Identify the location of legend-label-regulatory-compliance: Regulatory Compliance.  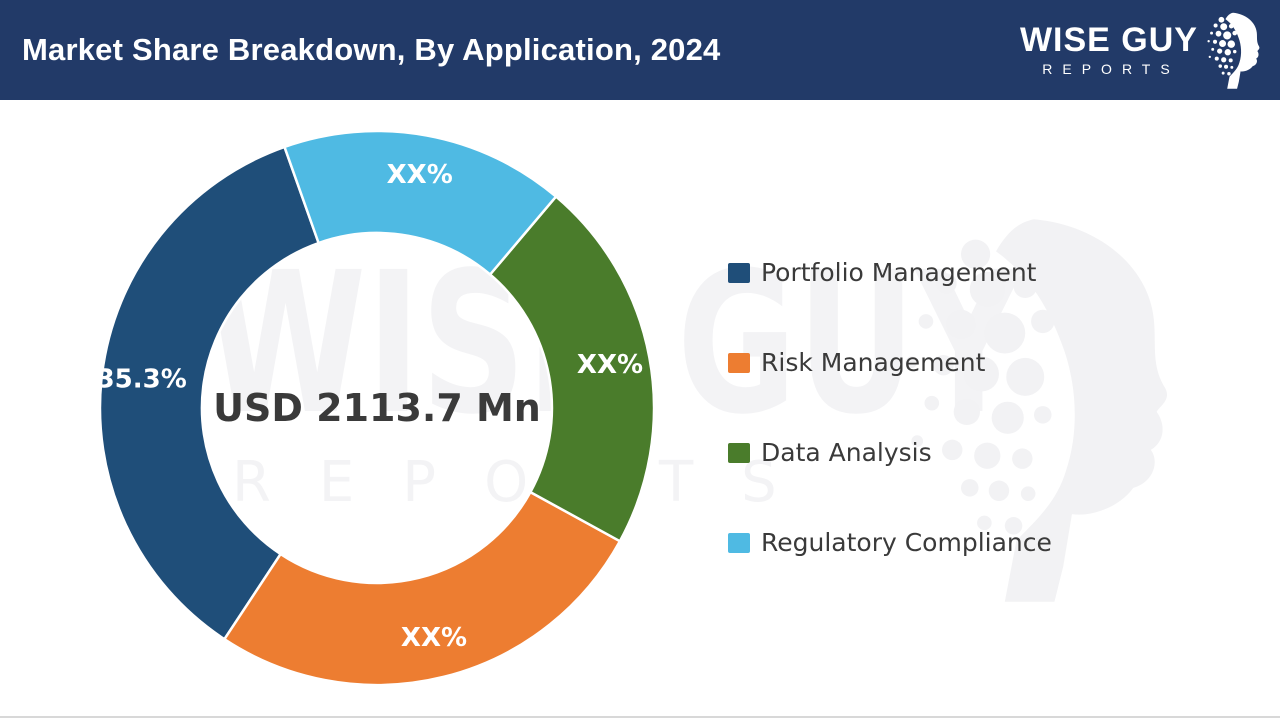
(906, 542).